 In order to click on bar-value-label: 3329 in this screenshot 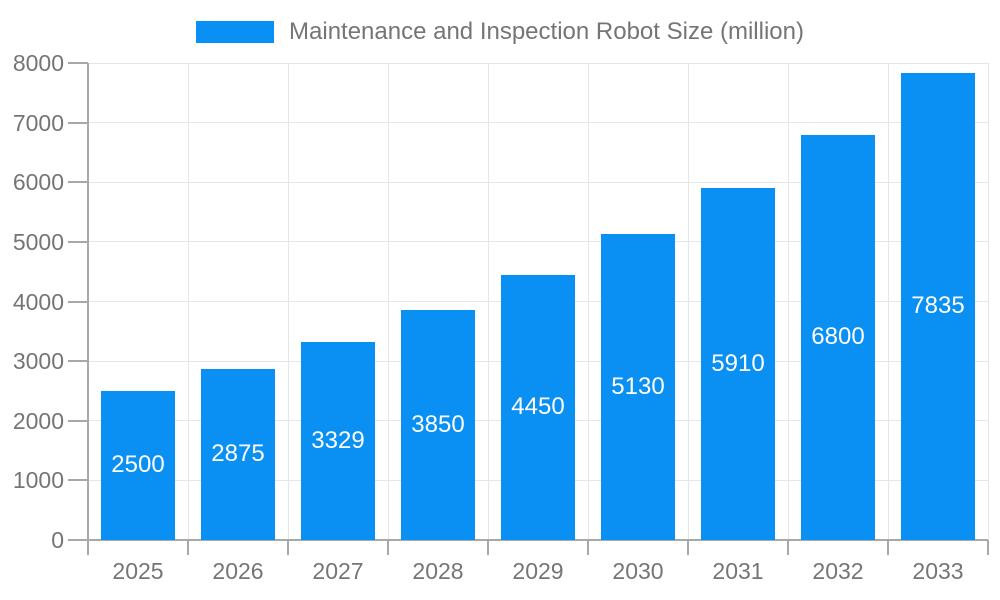, I will do `click(338, 440)`.